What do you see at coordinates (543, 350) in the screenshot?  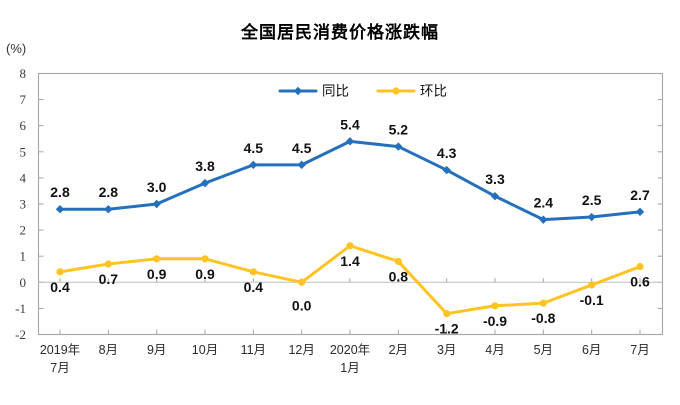 I see `x-tick-label: 5月` at bounding box center [543, 350].